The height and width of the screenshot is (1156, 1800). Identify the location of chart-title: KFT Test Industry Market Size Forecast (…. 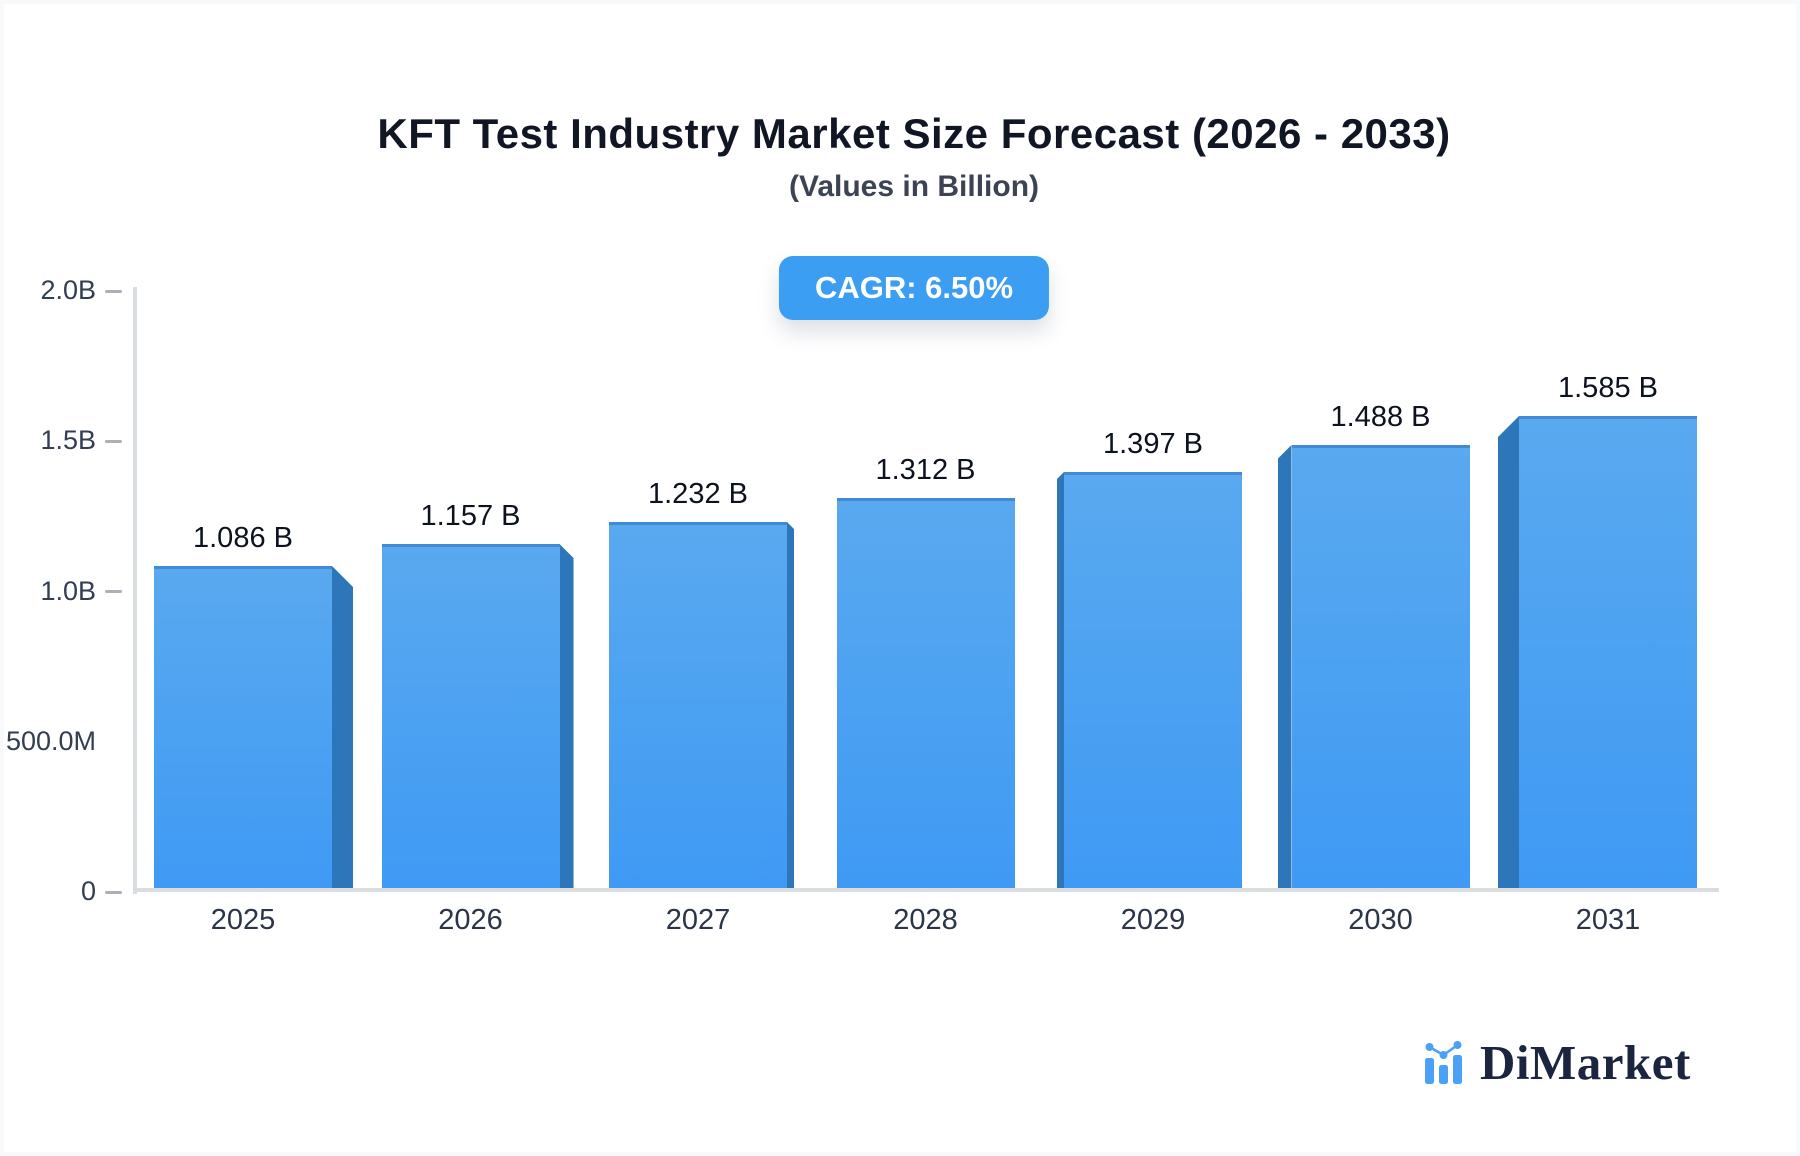
(914, 133).